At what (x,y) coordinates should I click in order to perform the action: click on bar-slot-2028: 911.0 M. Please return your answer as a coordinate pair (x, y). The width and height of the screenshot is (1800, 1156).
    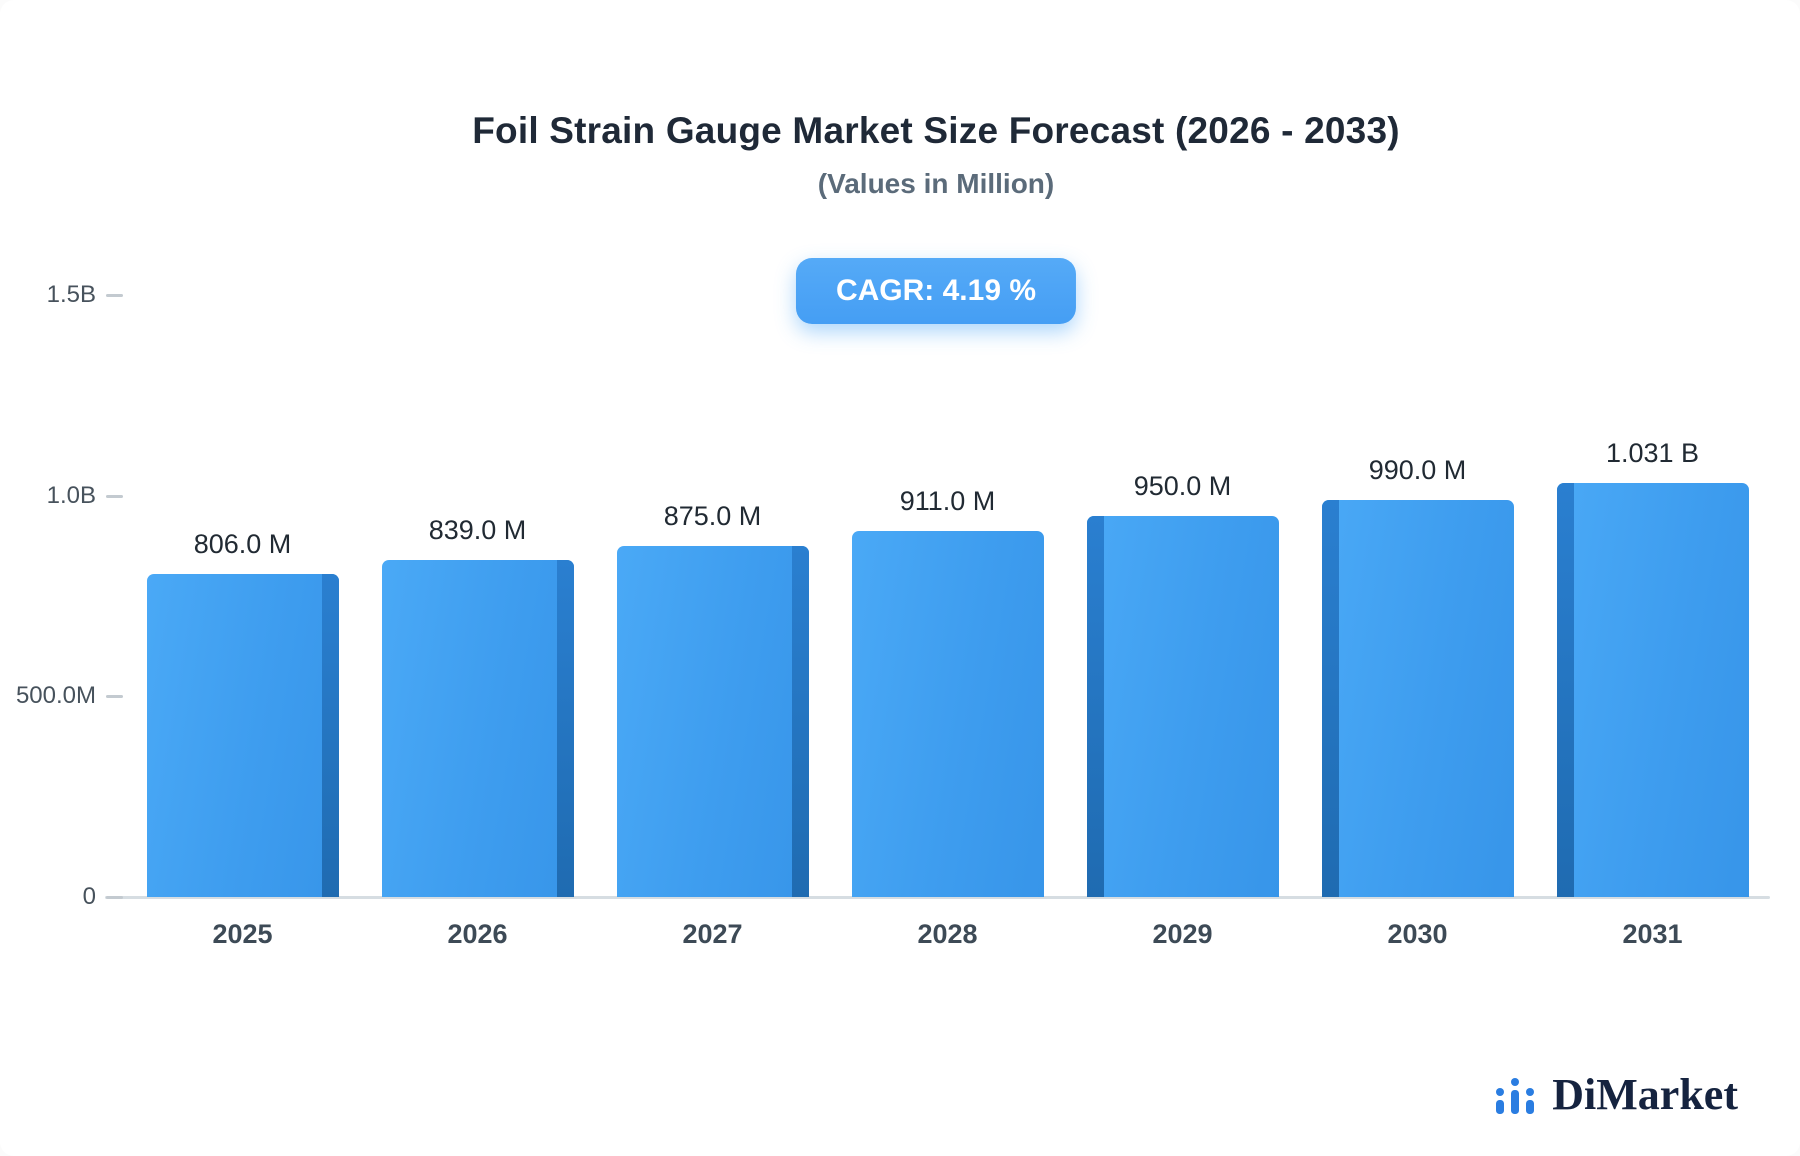
    Looking at the image, I should click on (947, 596).